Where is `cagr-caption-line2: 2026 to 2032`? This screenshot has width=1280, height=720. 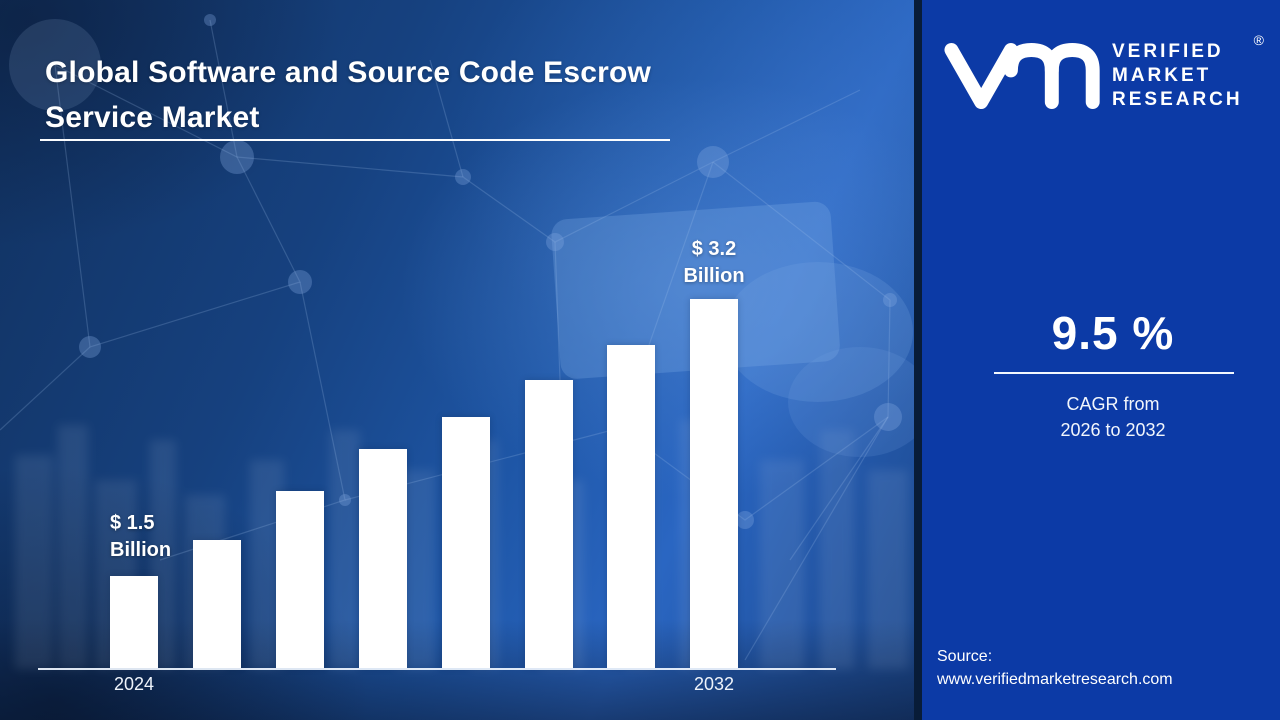
cagr-caption-line2: 2026 to 2032 is located at coordinates (1113, 430).